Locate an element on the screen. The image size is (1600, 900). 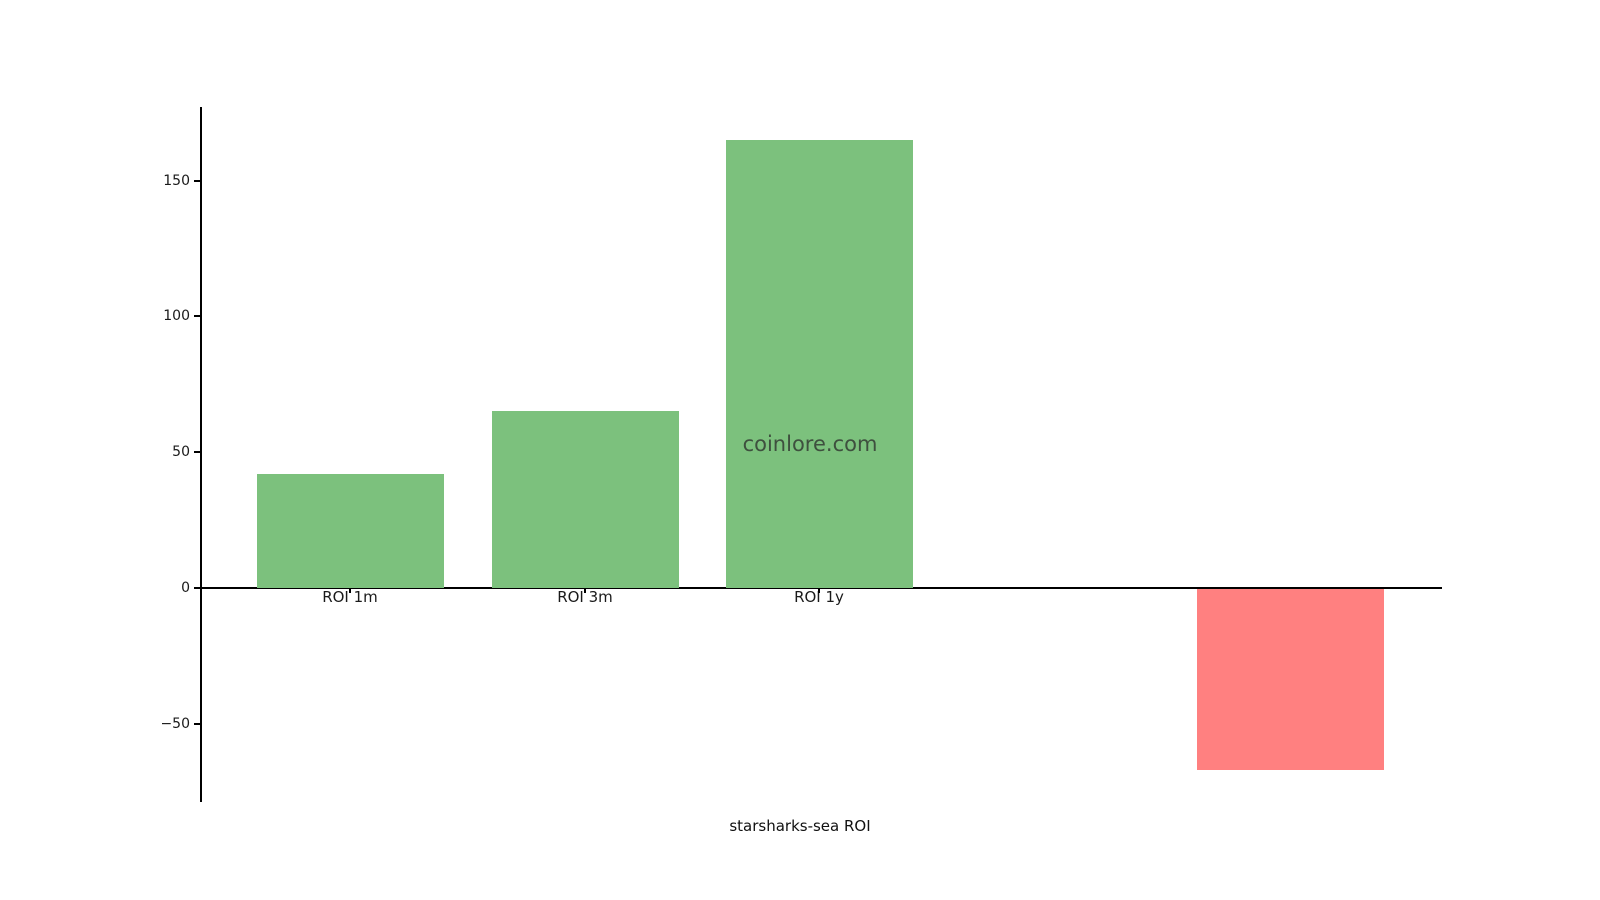
y-tick-label: 100 is located at coordinates (176, 316).